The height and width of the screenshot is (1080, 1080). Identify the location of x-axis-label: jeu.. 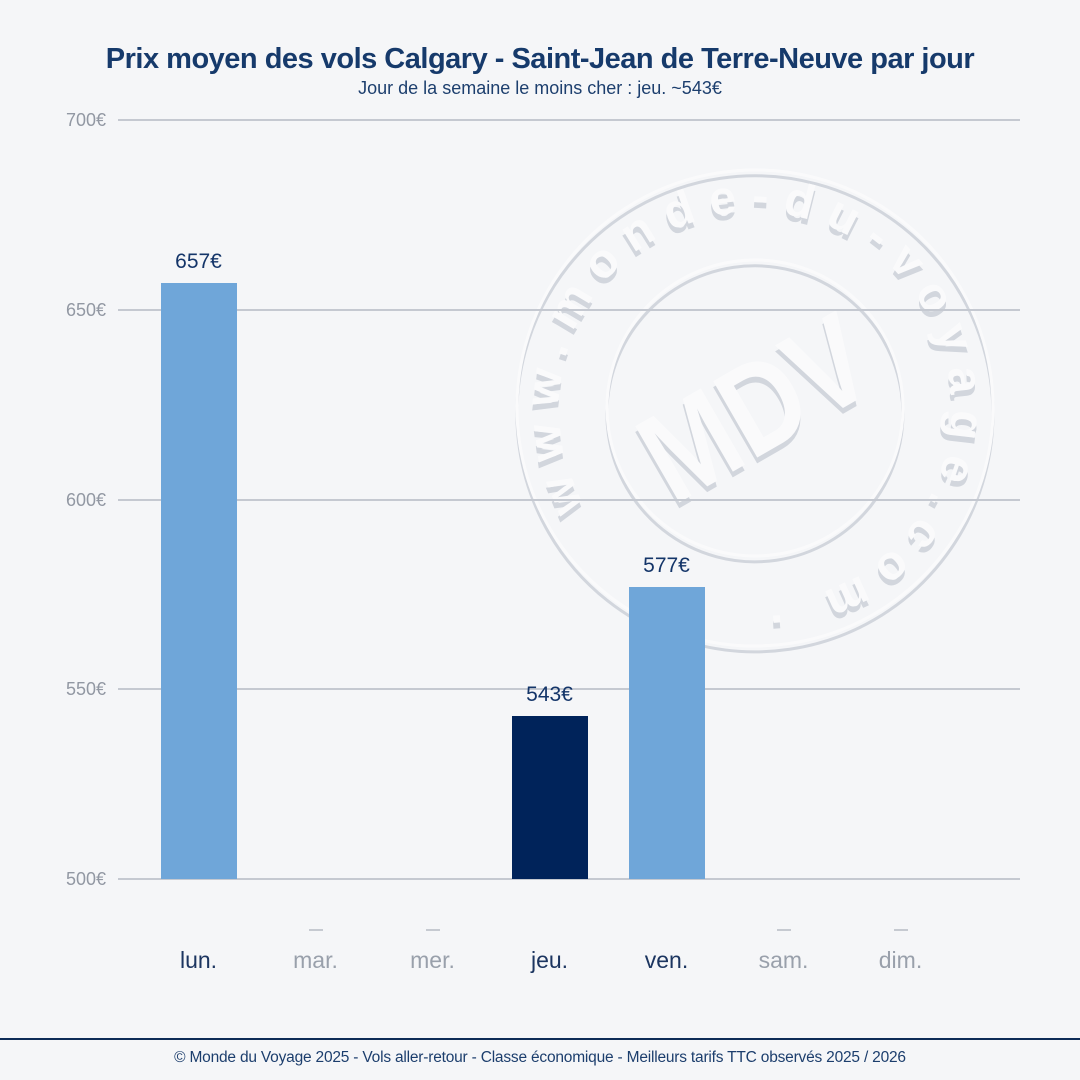
(549, 960).